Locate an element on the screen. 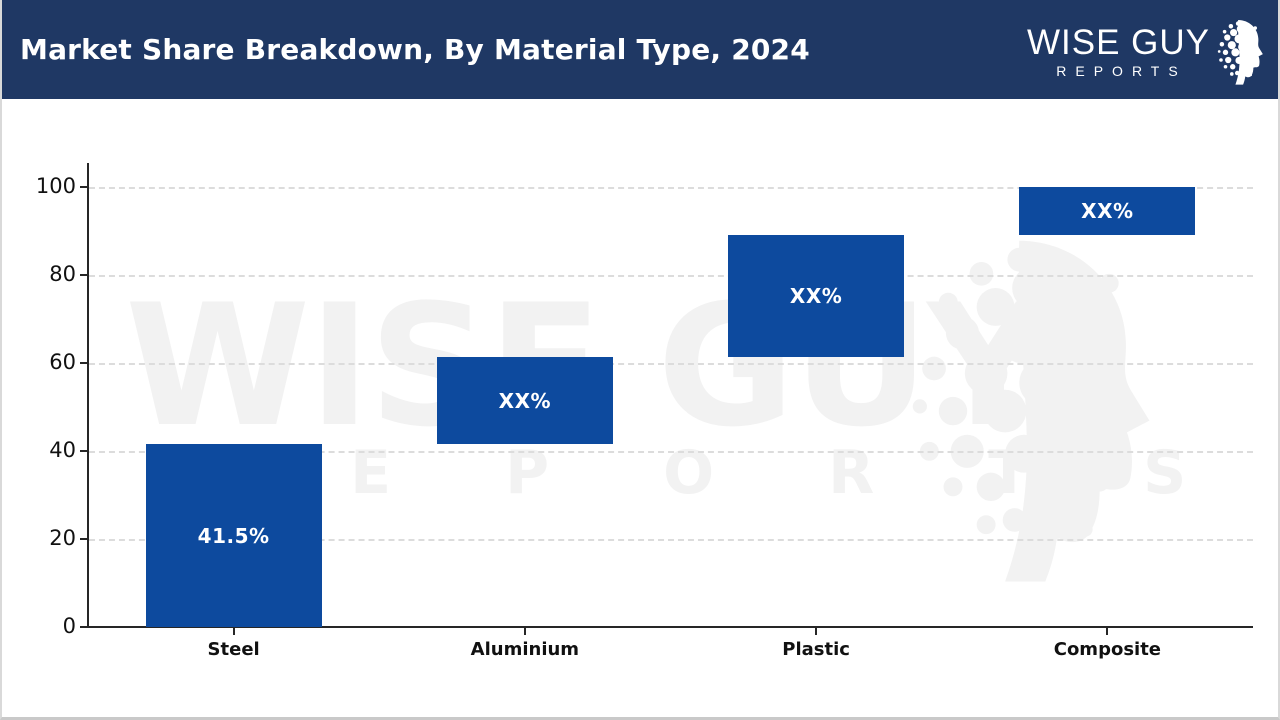  brand-logo: WISE GUY REPORTS is located at coordinates (1146, 51).